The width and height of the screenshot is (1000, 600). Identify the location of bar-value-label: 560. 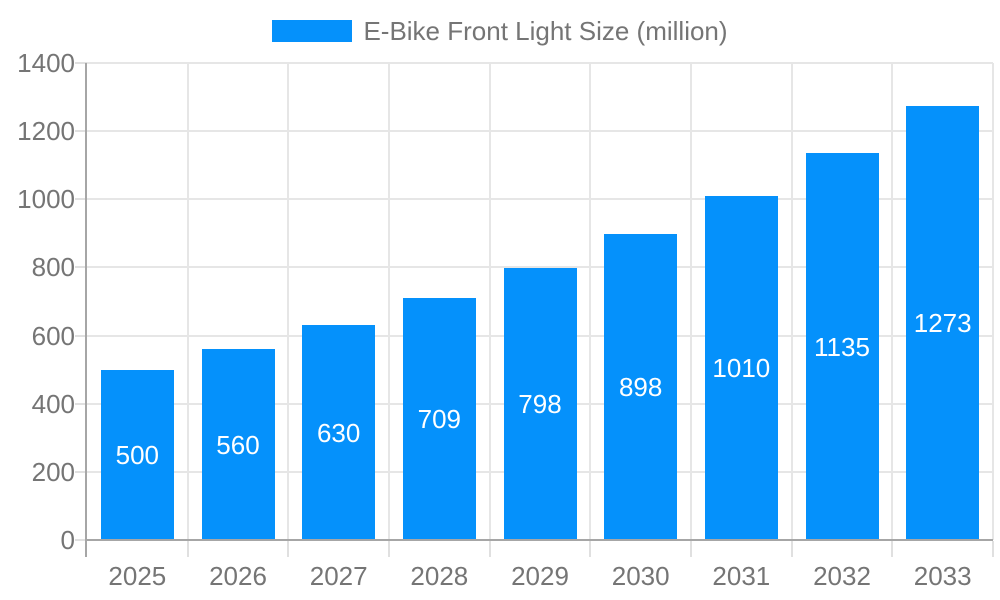
(238, 444).